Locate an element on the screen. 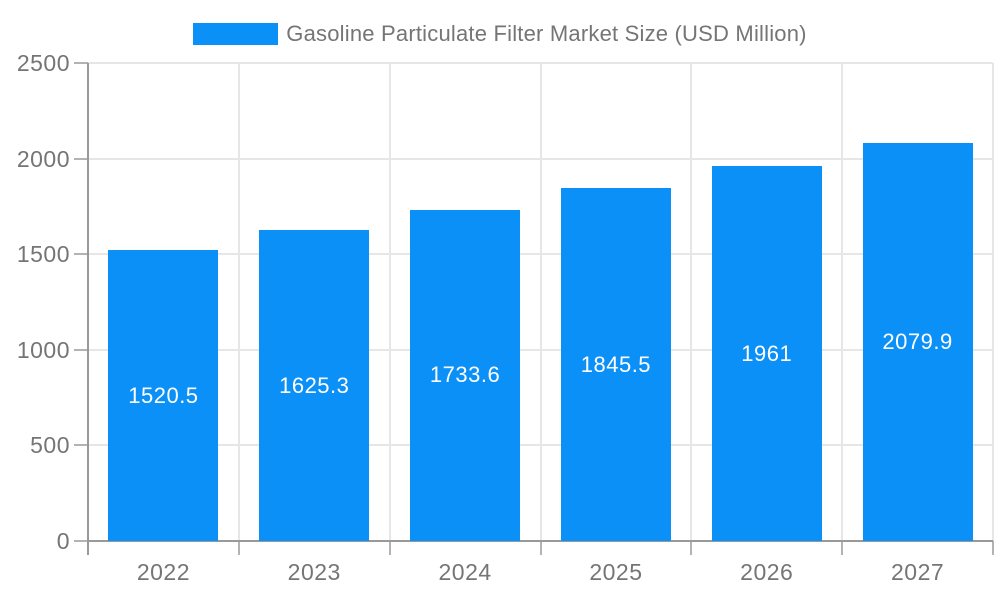  x-axis-label-2027: 2027 is located at coordinates (917, 572).